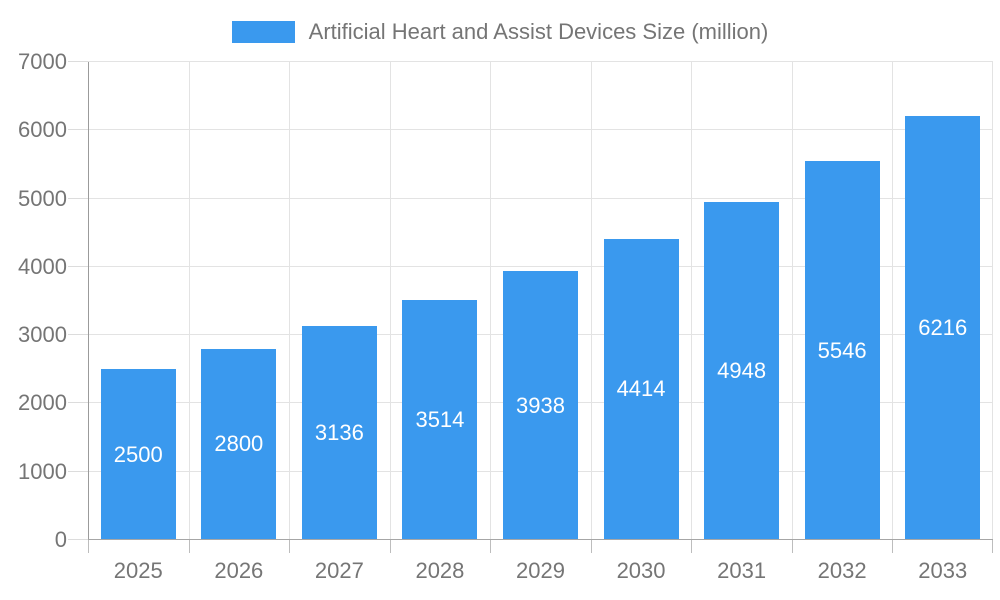  Describe the element at coordinates (42, 61) in the screenshot. I see `y-tick-label: 7000` at that location.